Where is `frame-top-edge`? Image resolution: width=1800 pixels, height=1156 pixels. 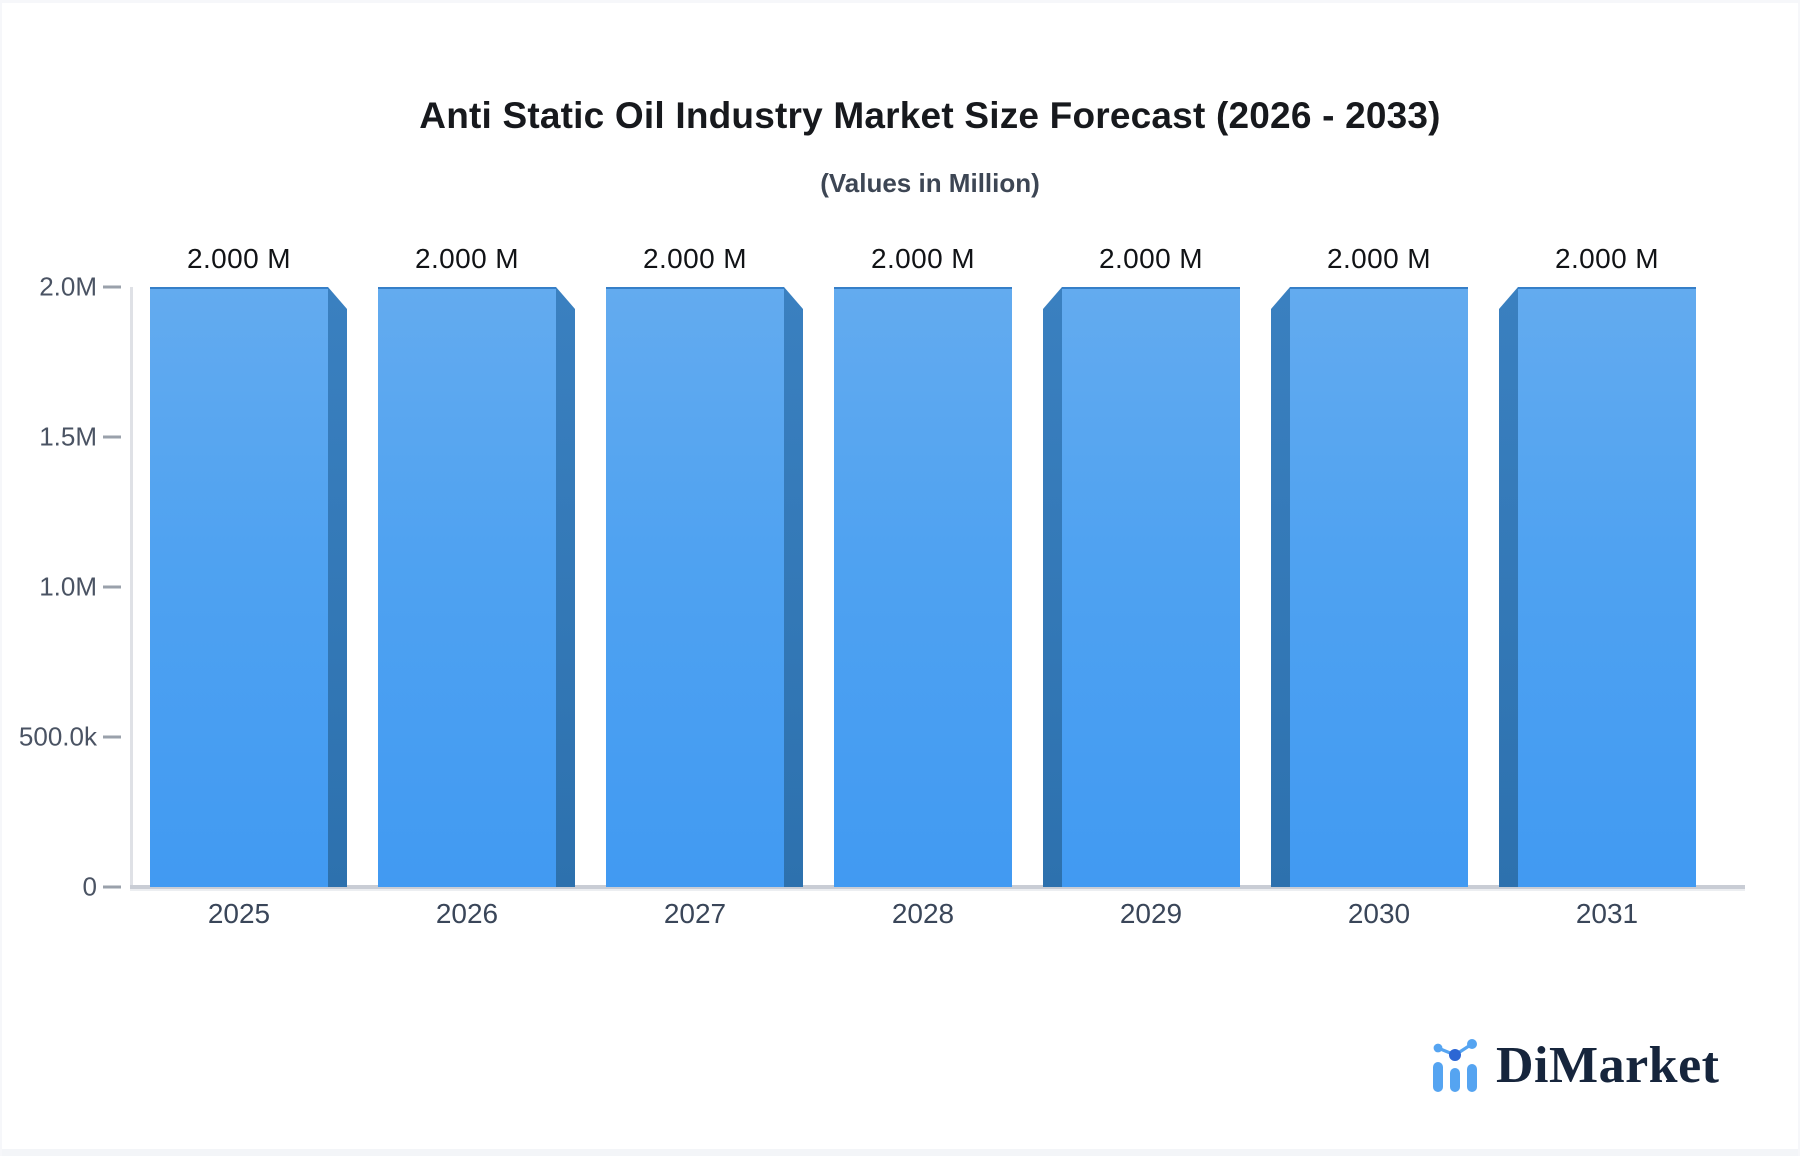 frame-top-edge is located at coordinates (900, 1).